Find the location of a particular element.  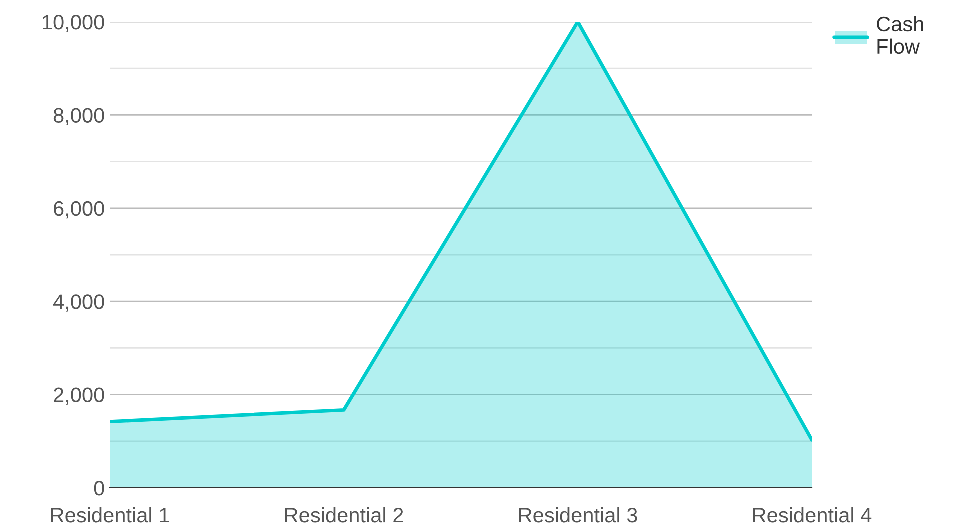

y-tick-label: 4,000 is located at coordinates (78, 303).